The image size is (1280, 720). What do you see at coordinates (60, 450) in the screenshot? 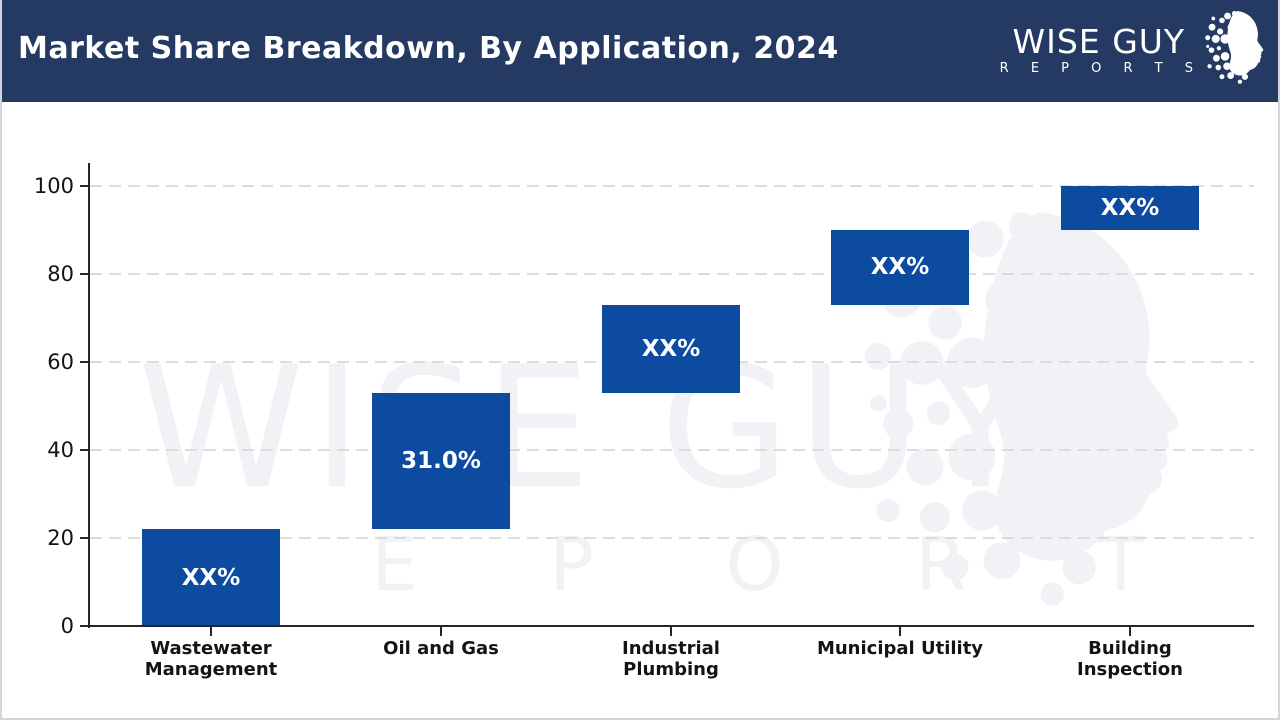
I see `y-axis-tick-label: 40` at bounding box center [60, 450].